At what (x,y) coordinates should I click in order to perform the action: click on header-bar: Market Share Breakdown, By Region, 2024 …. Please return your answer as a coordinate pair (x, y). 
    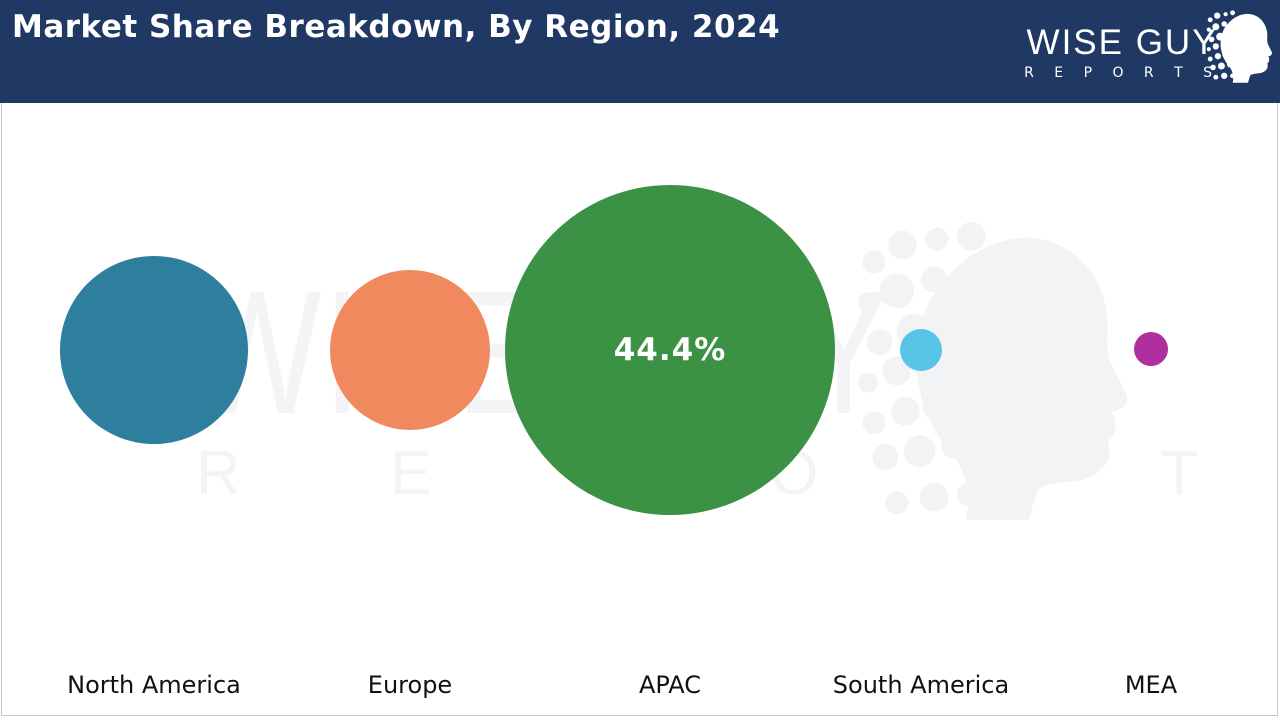
    Looking at the image, I should click on (640, 51).